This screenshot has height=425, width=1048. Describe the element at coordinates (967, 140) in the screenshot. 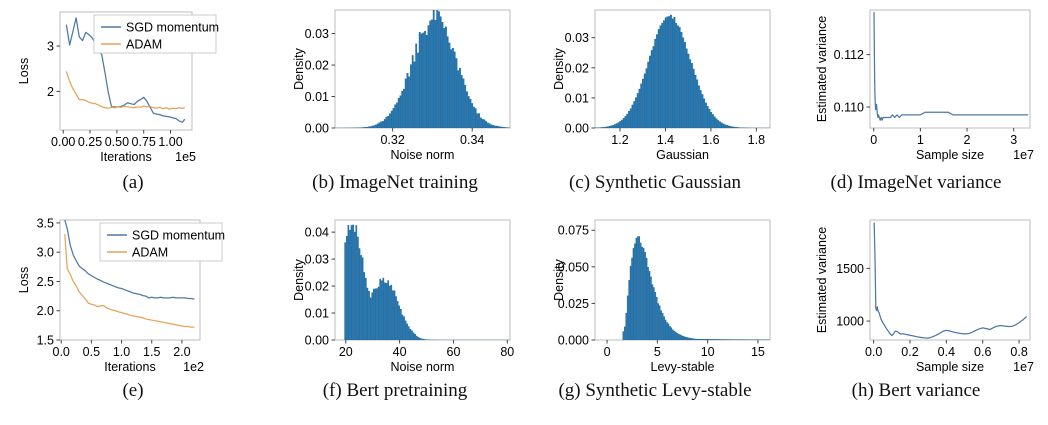

I see `x-tick-label: 2` at that location.